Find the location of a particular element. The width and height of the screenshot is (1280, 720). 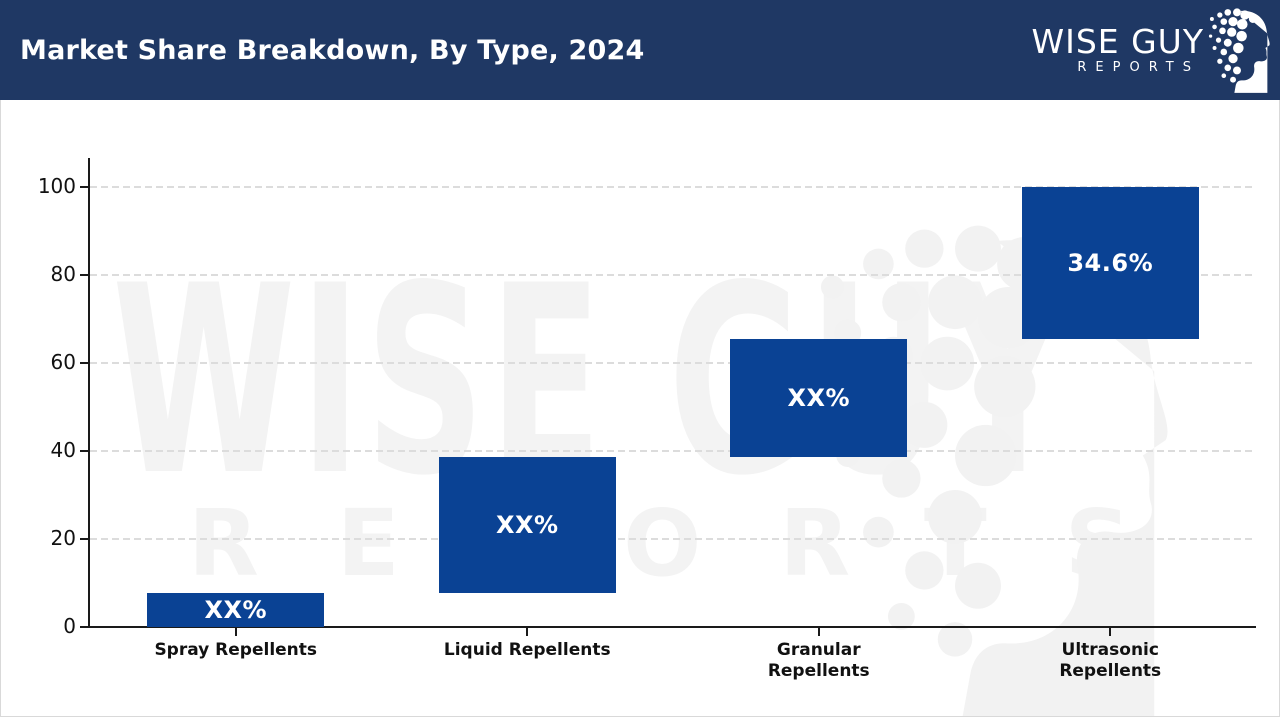

bar: 34.6% is located at coordinates (1110, 263).